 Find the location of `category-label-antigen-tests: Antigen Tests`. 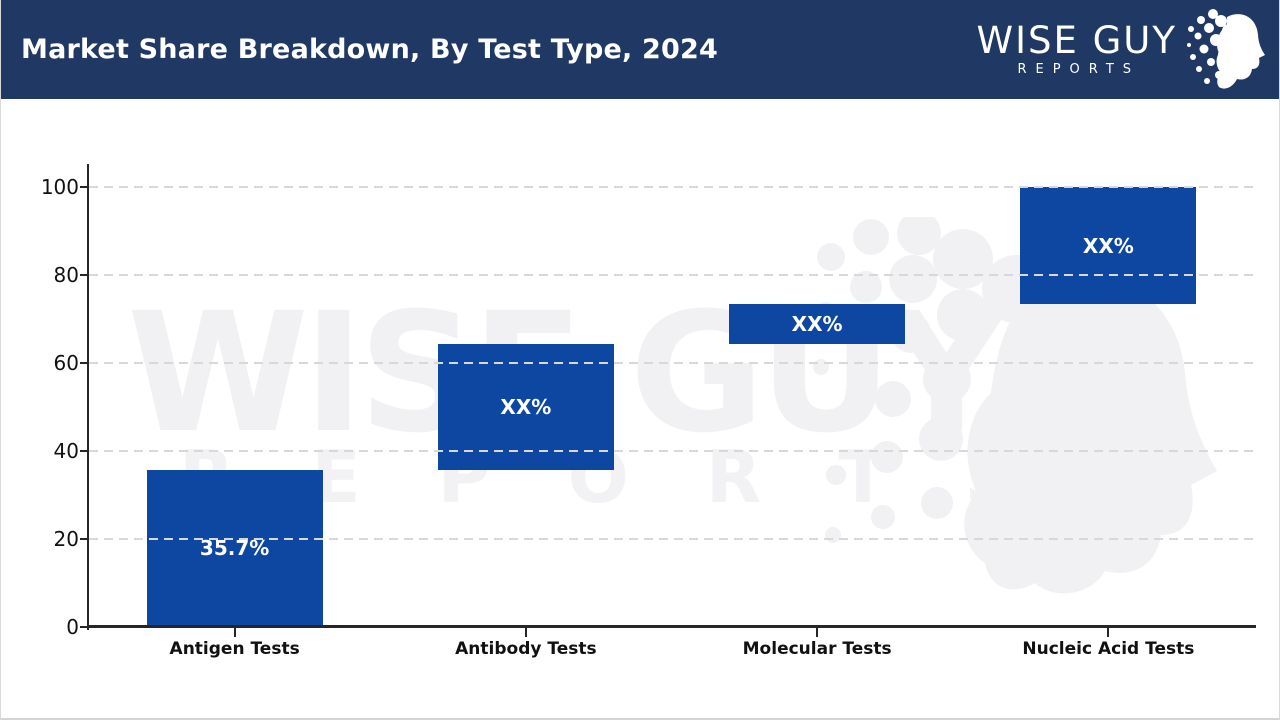

category-label-antigen-tests: Antigen Tests is located at coordinates (234, 649).